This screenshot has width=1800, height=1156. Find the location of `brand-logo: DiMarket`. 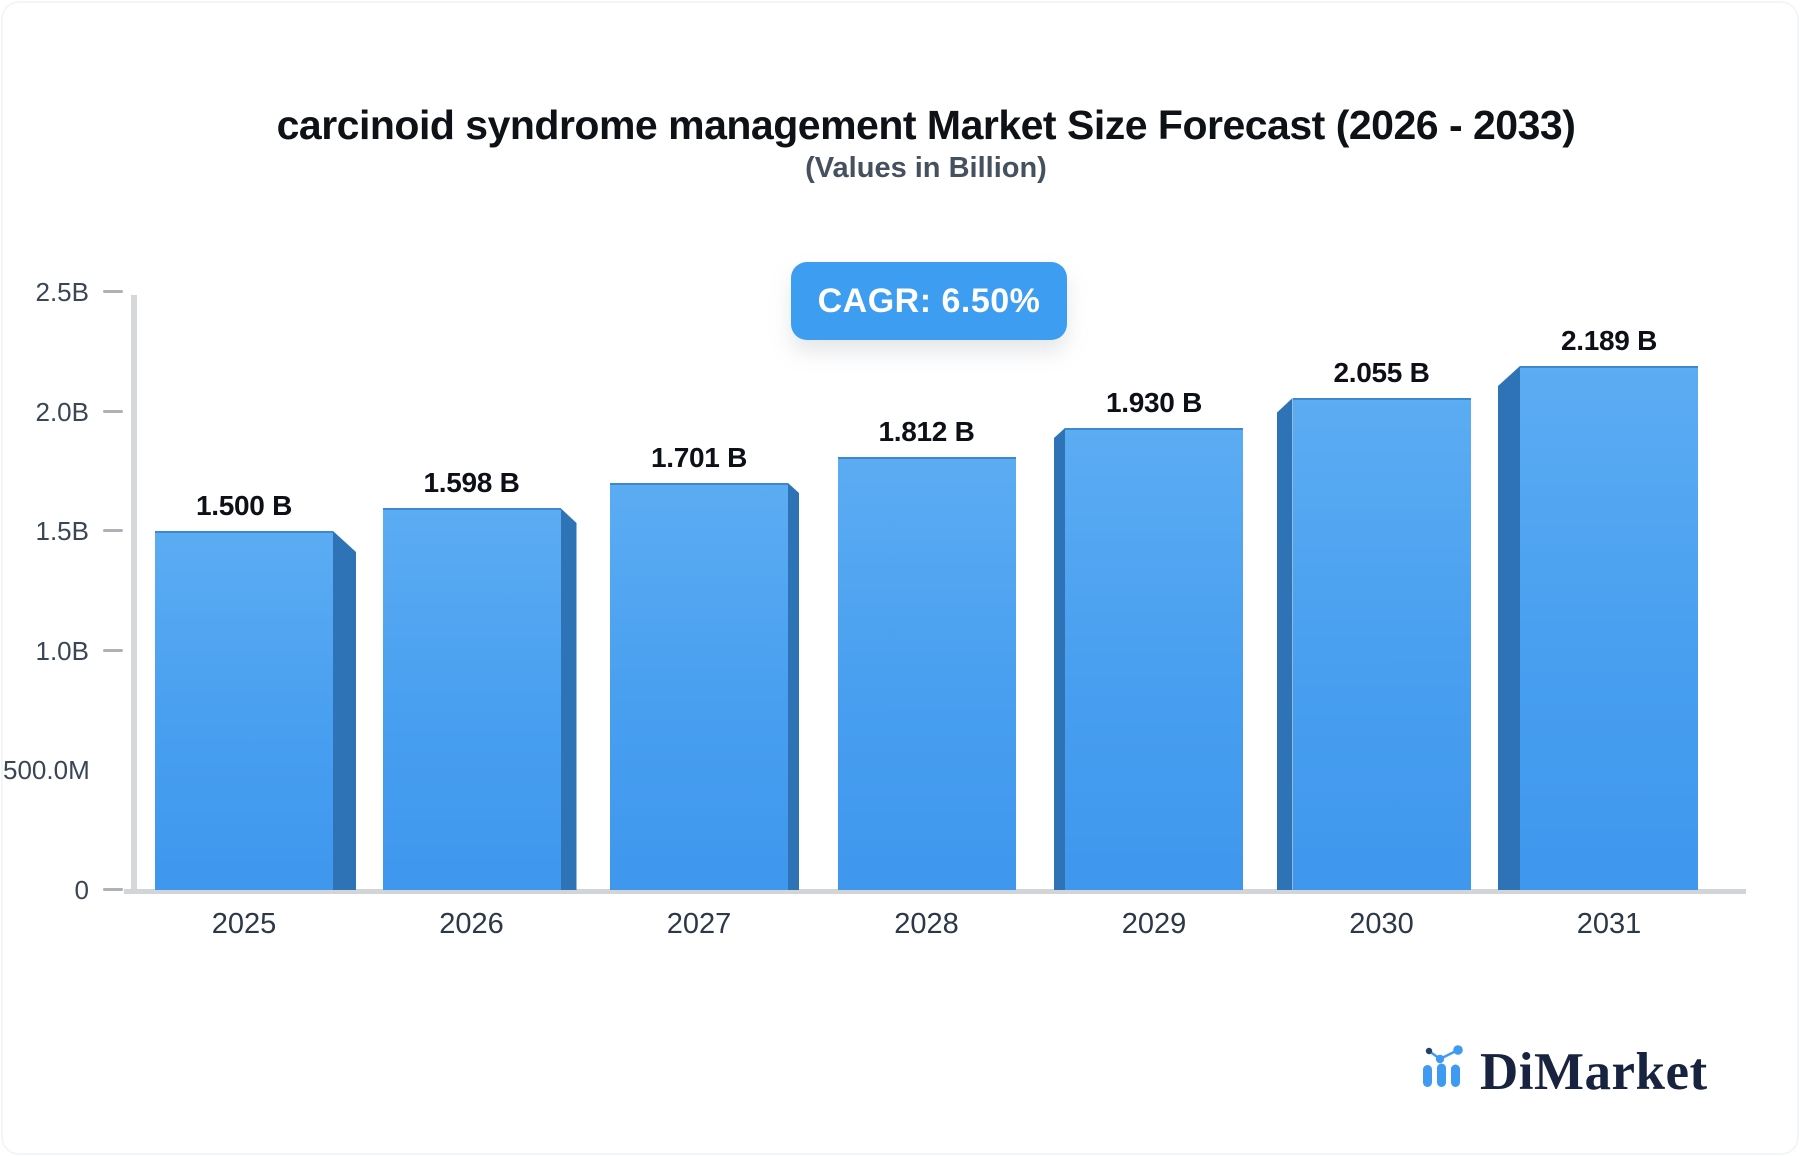

brand-logo: DiMarket is located at coordinates (1564, 1072).